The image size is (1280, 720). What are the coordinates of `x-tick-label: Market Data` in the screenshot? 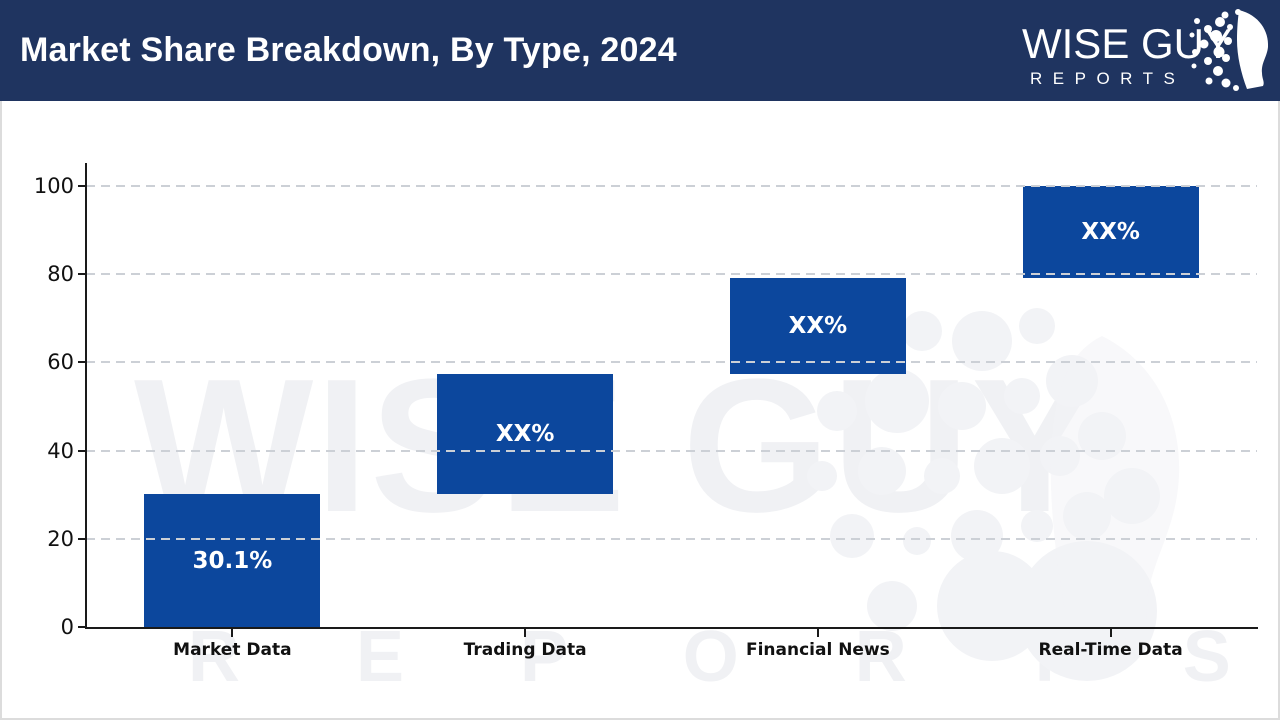 It's located at (232, 650).